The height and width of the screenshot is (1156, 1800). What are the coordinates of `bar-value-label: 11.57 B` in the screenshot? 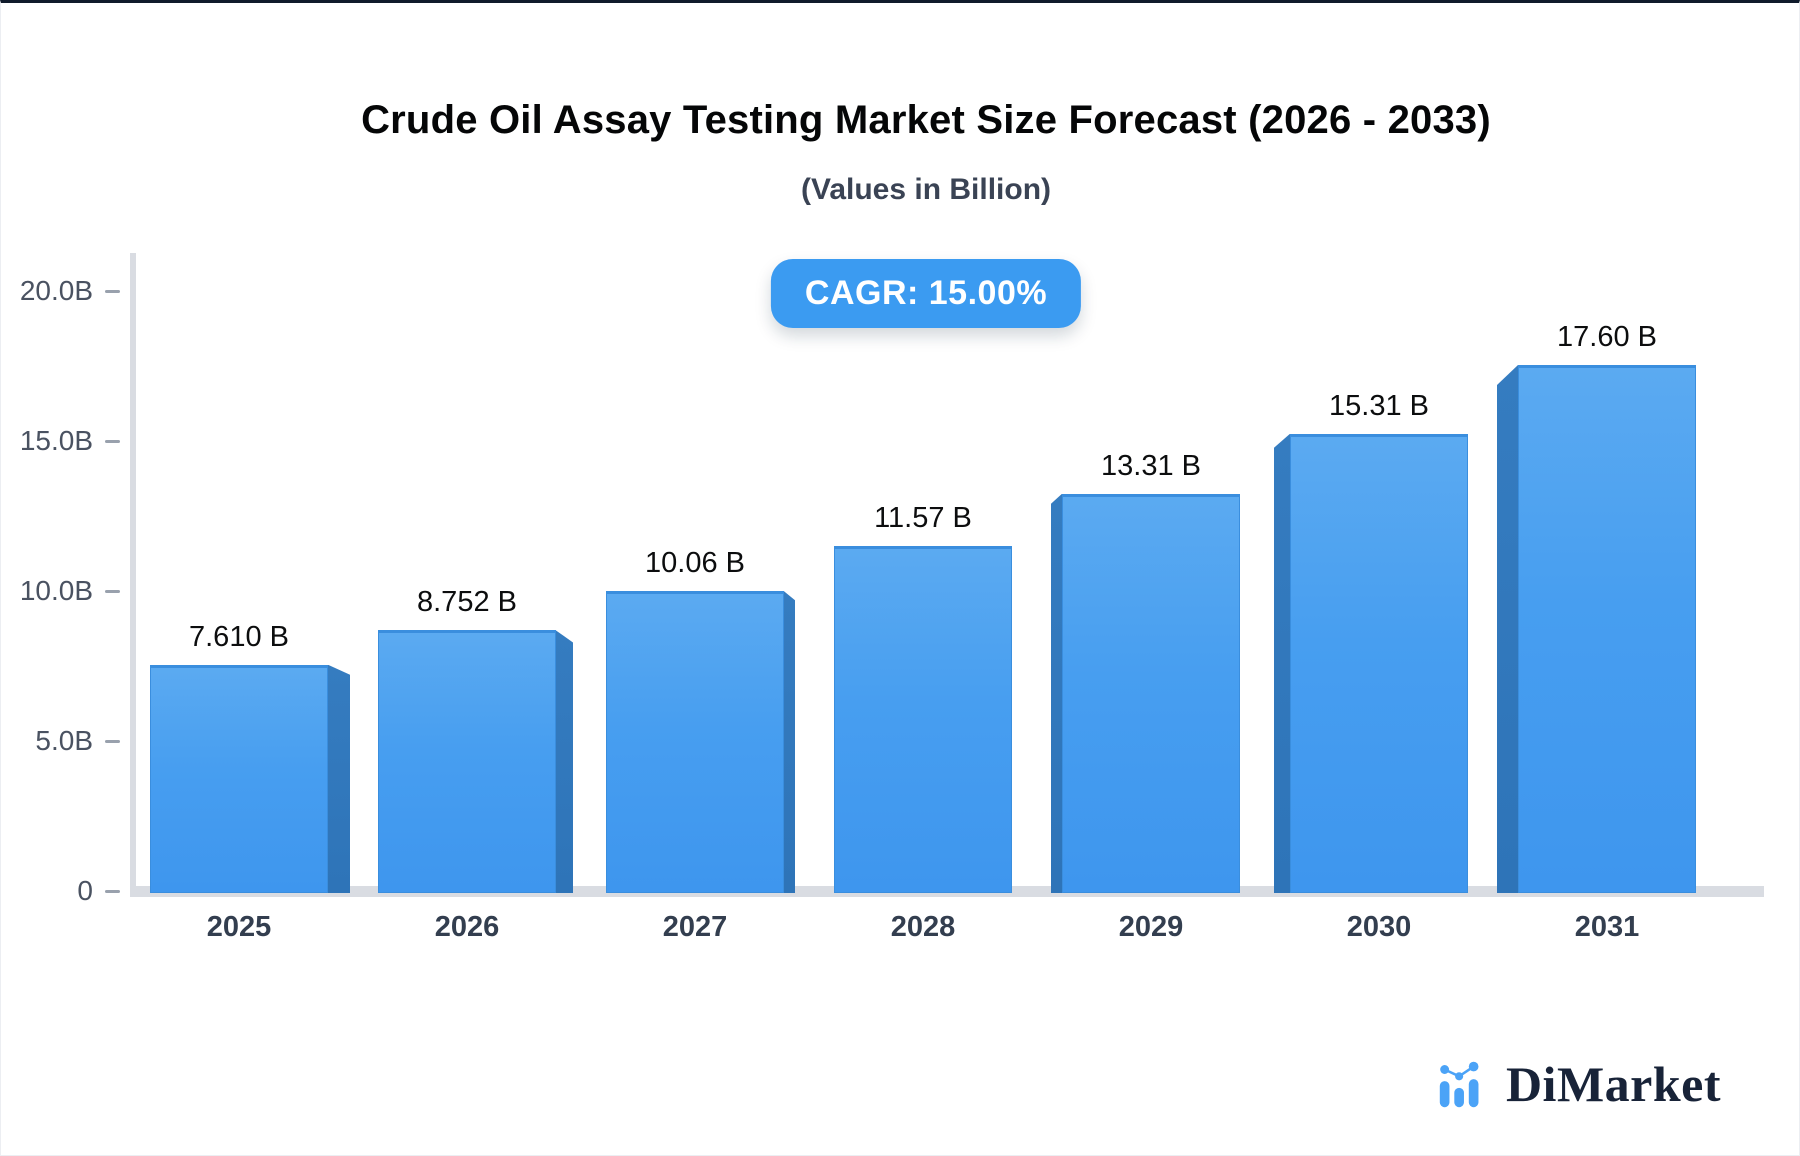 It's located at (923, 517).